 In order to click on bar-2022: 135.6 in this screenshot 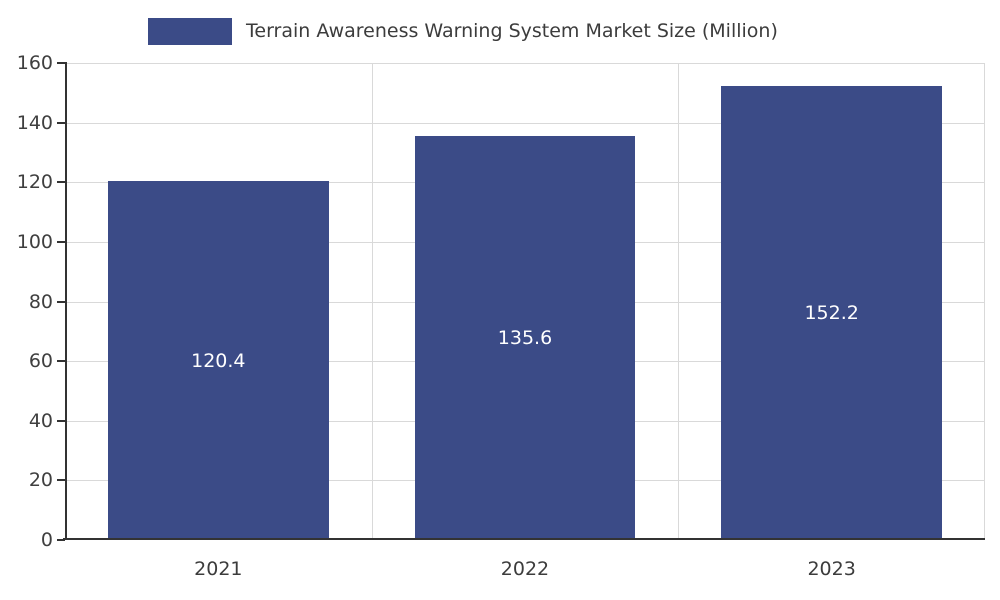, I will do `click(525, 337)`.